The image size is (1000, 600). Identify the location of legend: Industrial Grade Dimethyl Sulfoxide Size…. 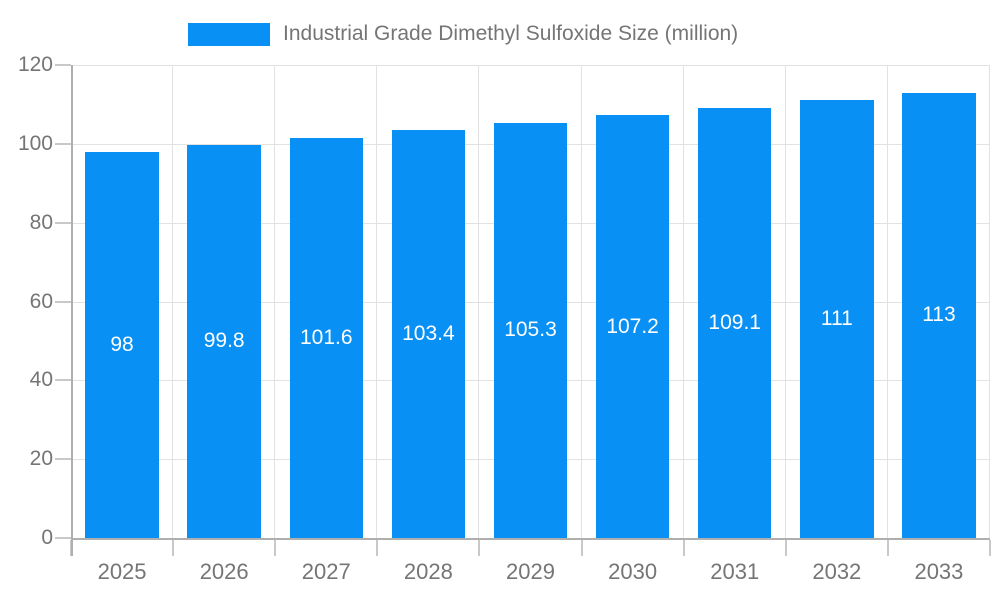
(463, 34).